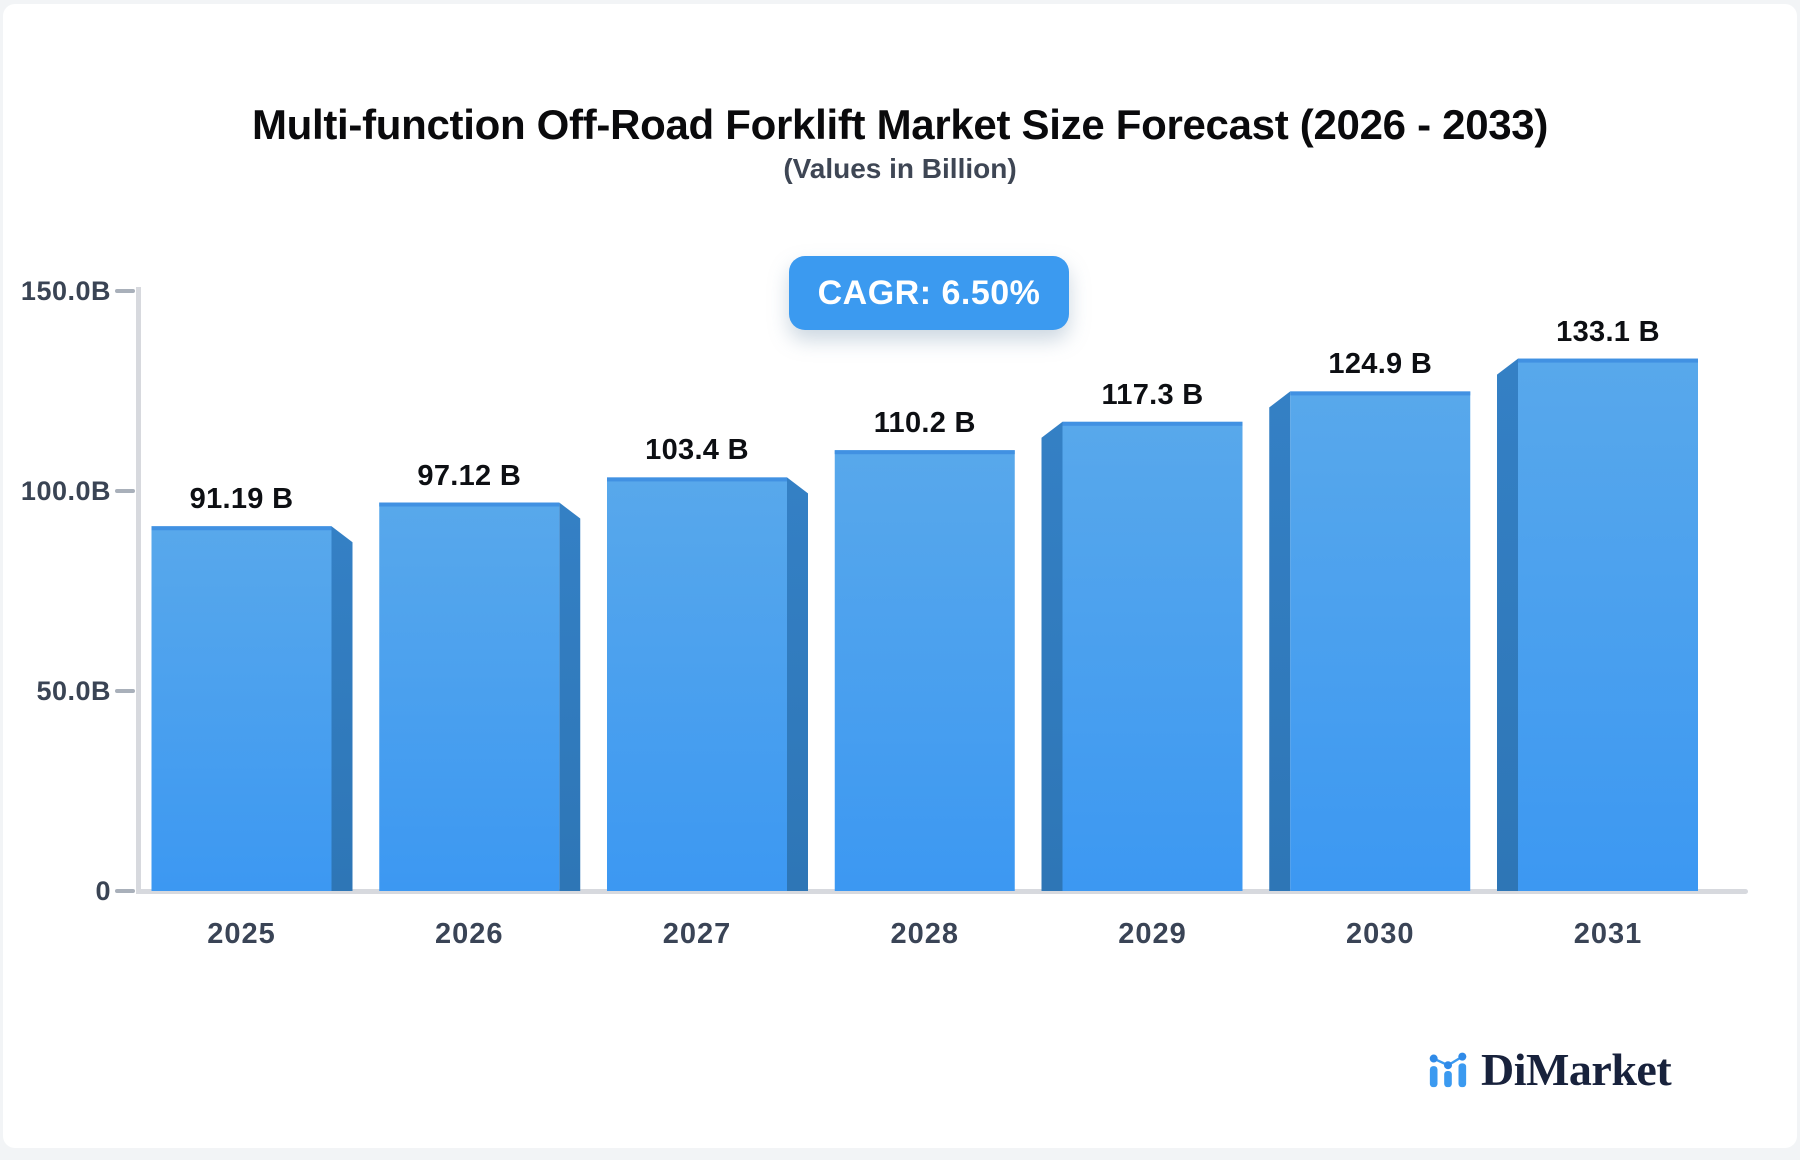 This screenshot has height=1160, width=1800. I want to click on y-tick-label-100.0B: 100.0B, so click(65, 491).